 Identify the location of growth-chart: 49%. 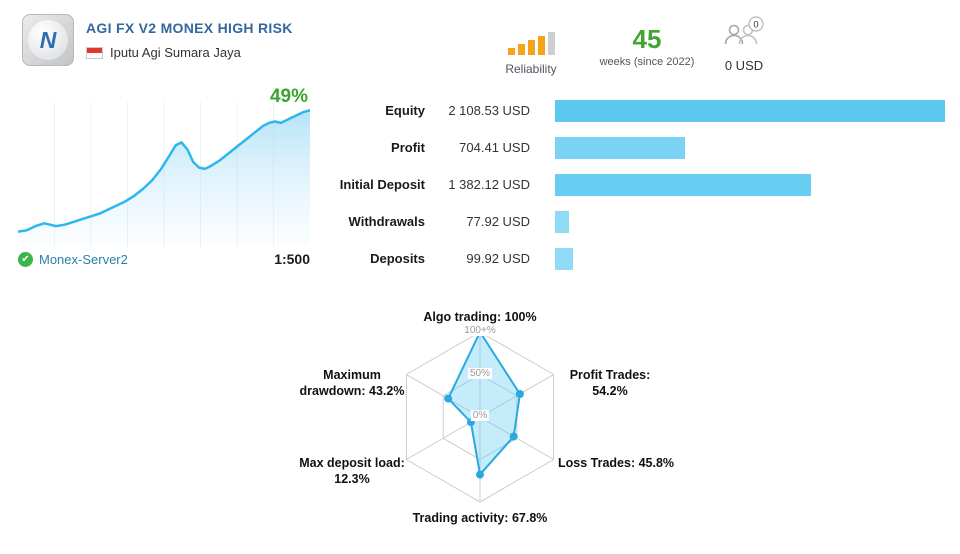
(164, 167).